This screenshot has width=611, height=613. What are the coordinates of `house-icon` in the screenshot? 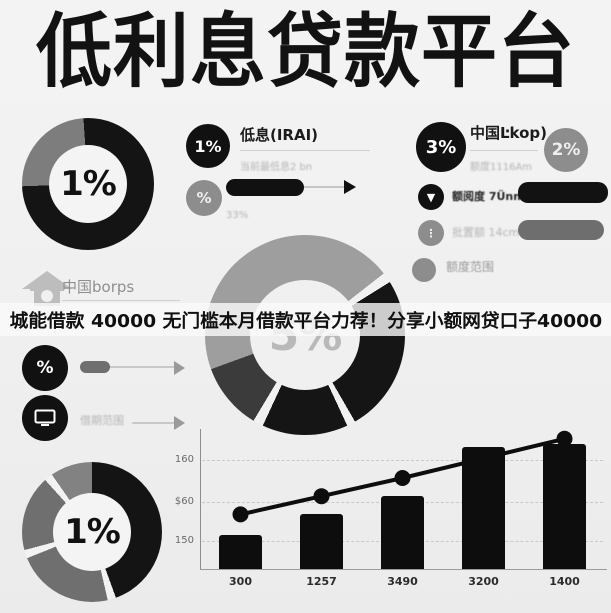 It's located at (47, 288).